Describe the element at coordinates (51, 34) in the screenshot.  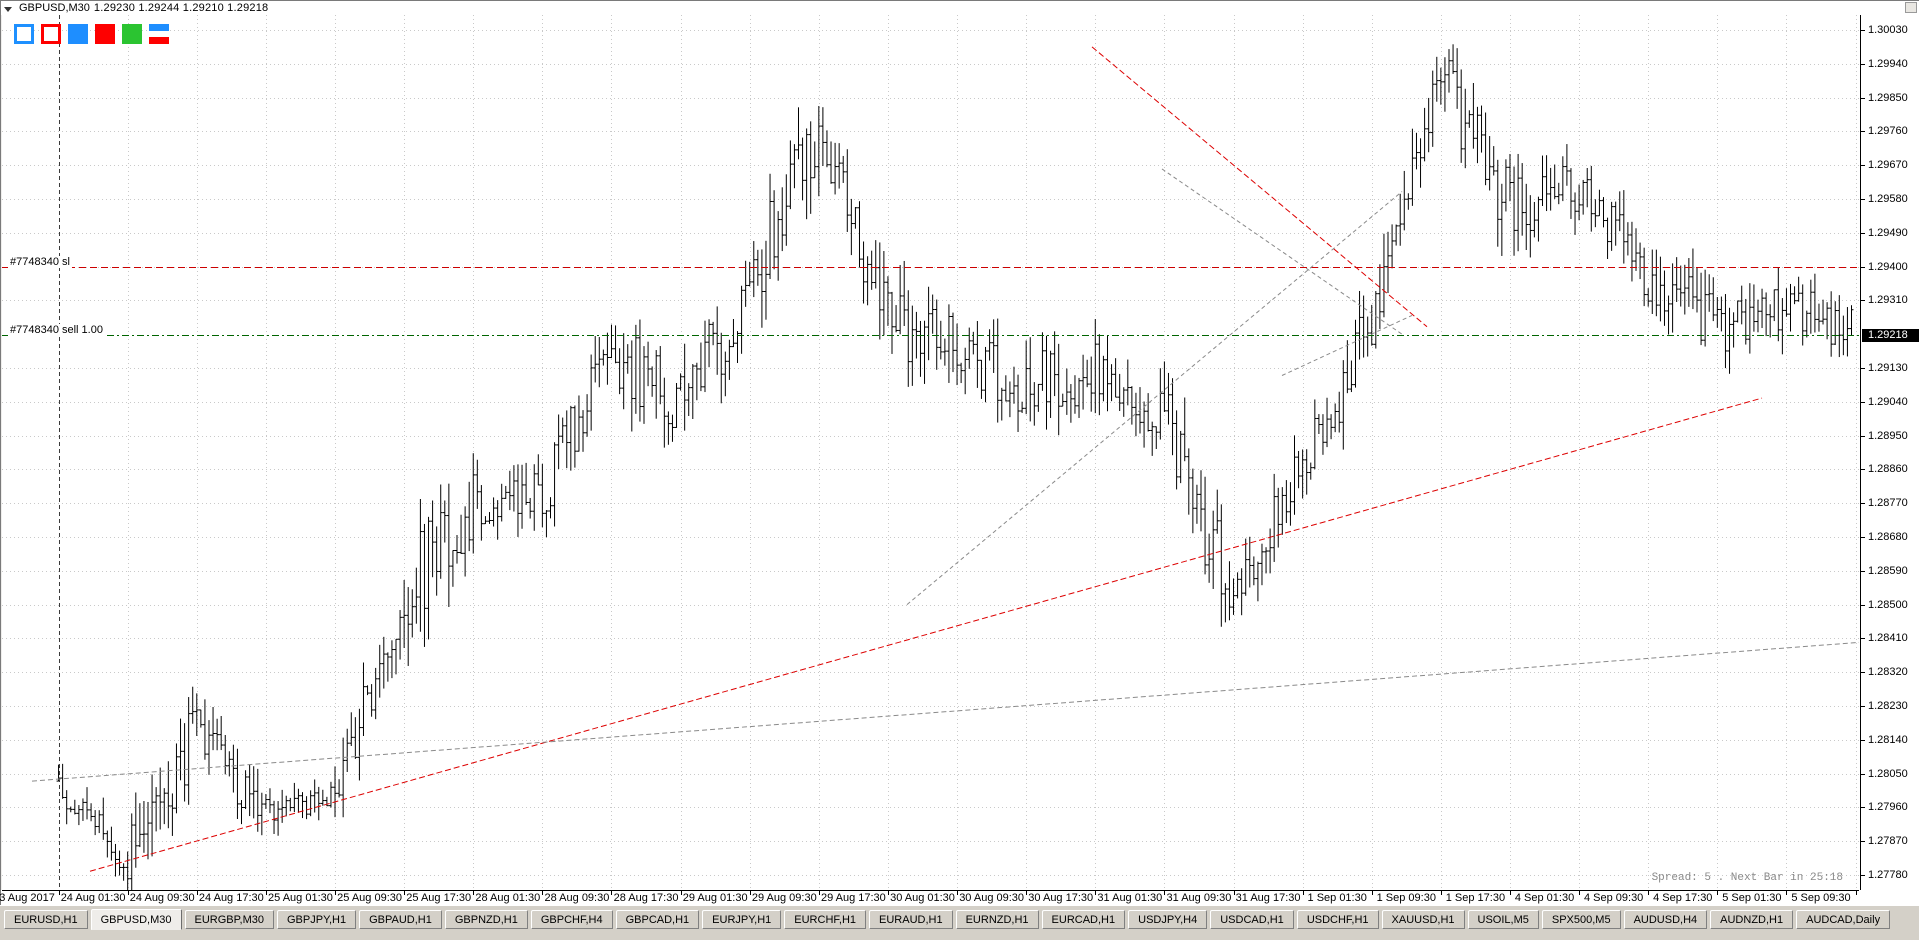
I see `swatch-outline-red` at that location.